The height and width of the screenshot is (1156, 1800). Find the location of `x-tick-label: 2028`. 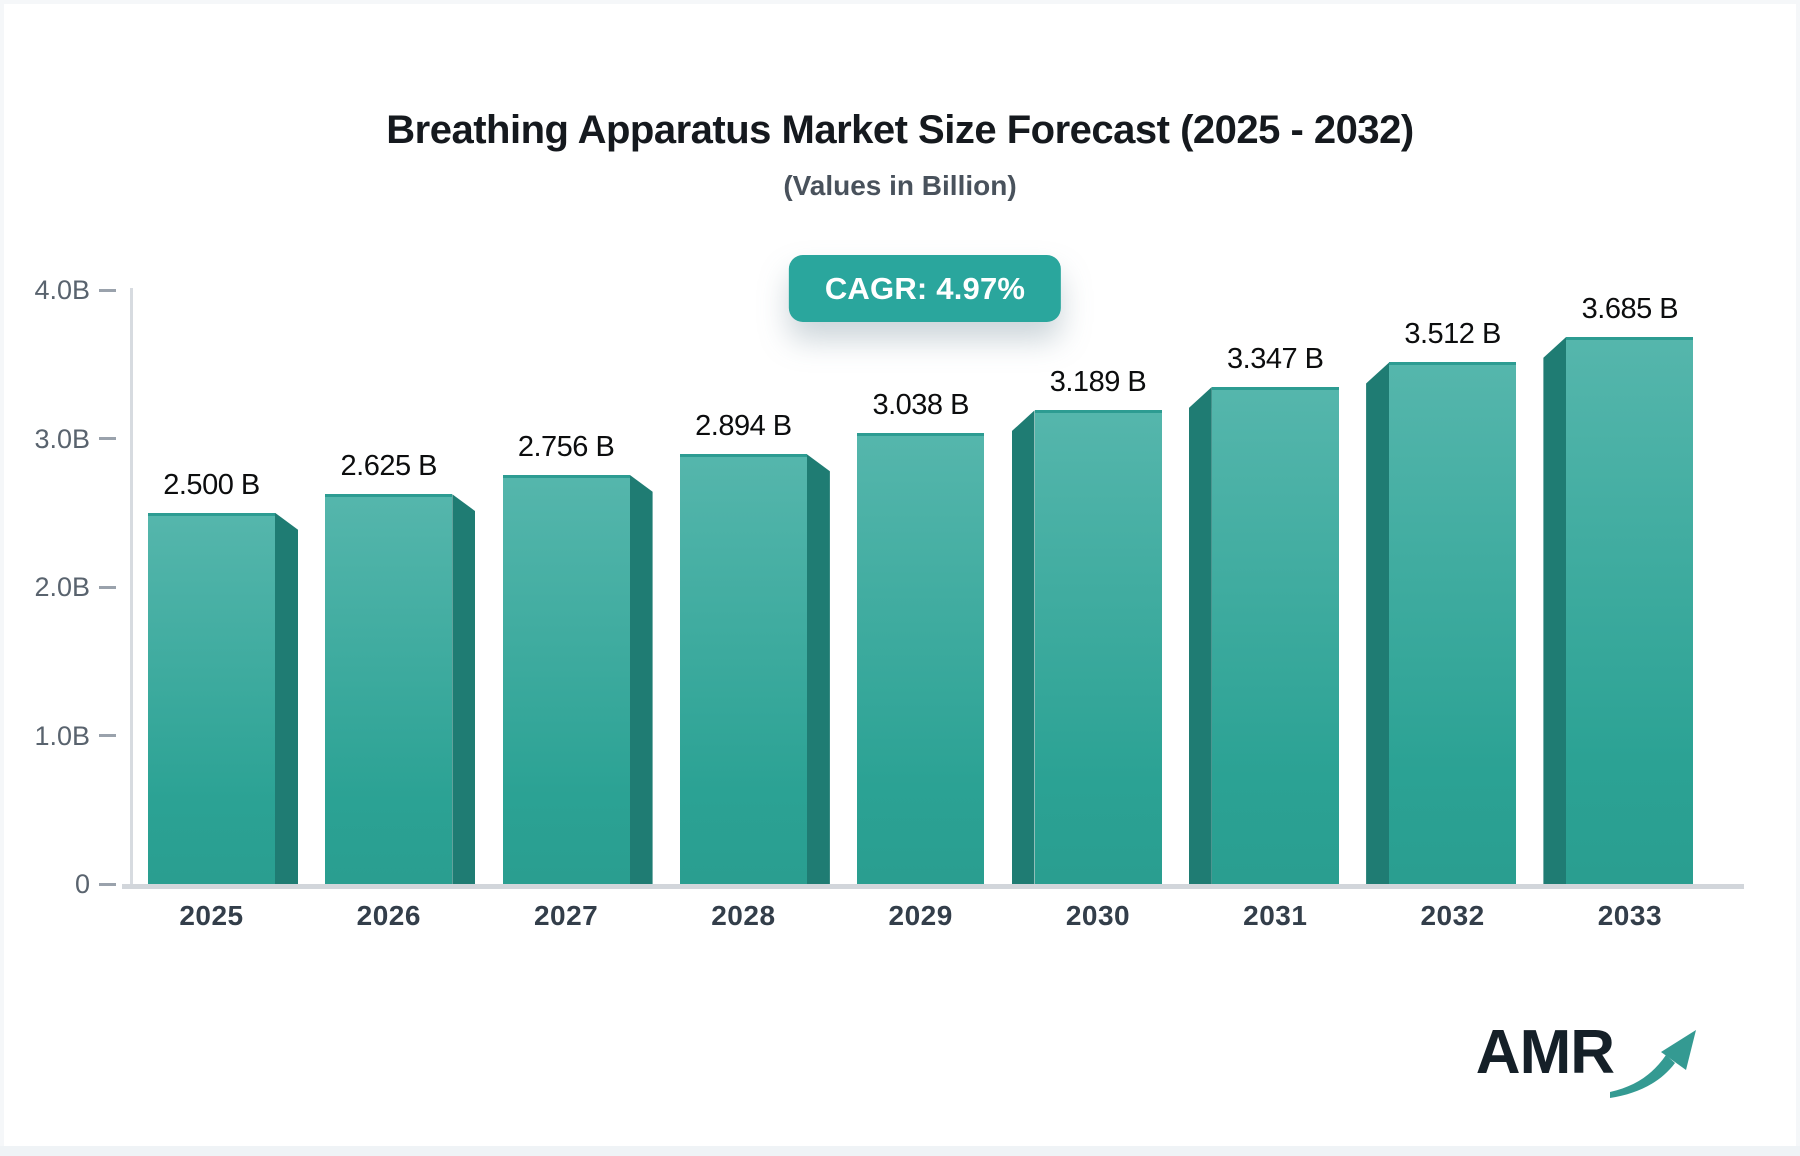

x-tick-label: 2028 is located at coordinates (743, 915).